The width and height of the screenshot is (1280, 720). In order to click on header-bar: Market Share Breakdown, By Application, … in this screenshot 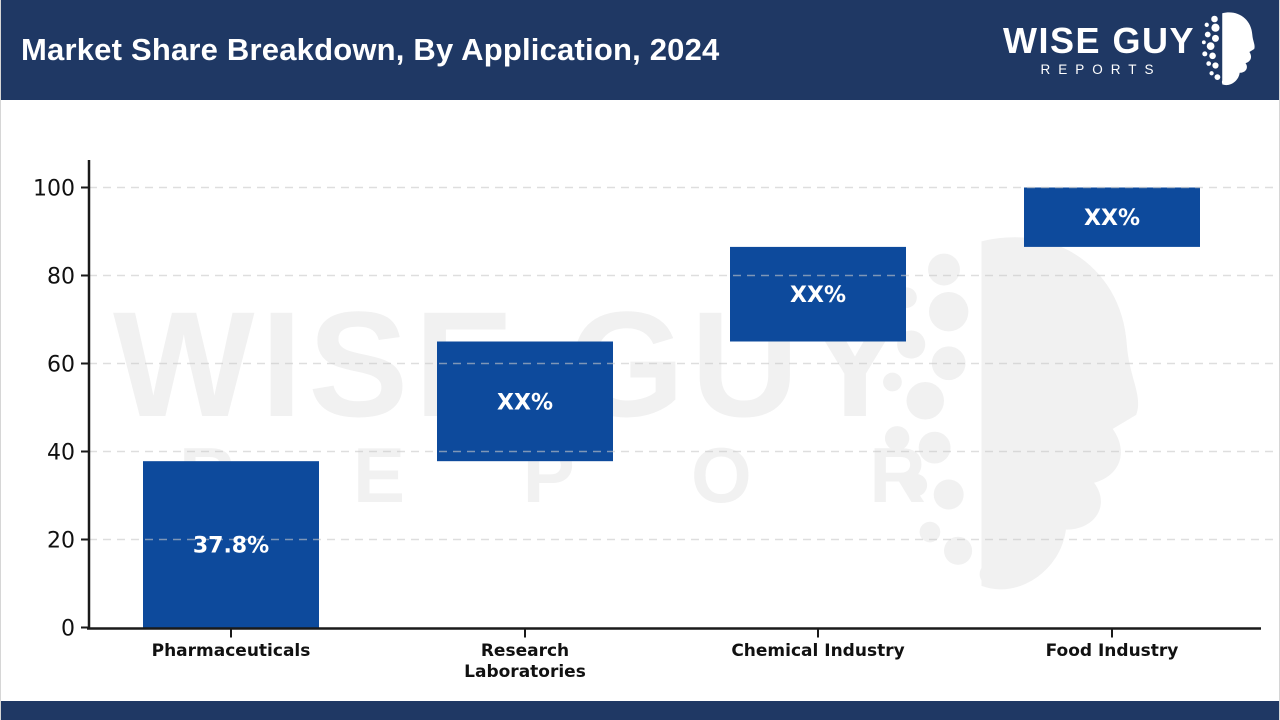, I will do `click(640, 50)`.